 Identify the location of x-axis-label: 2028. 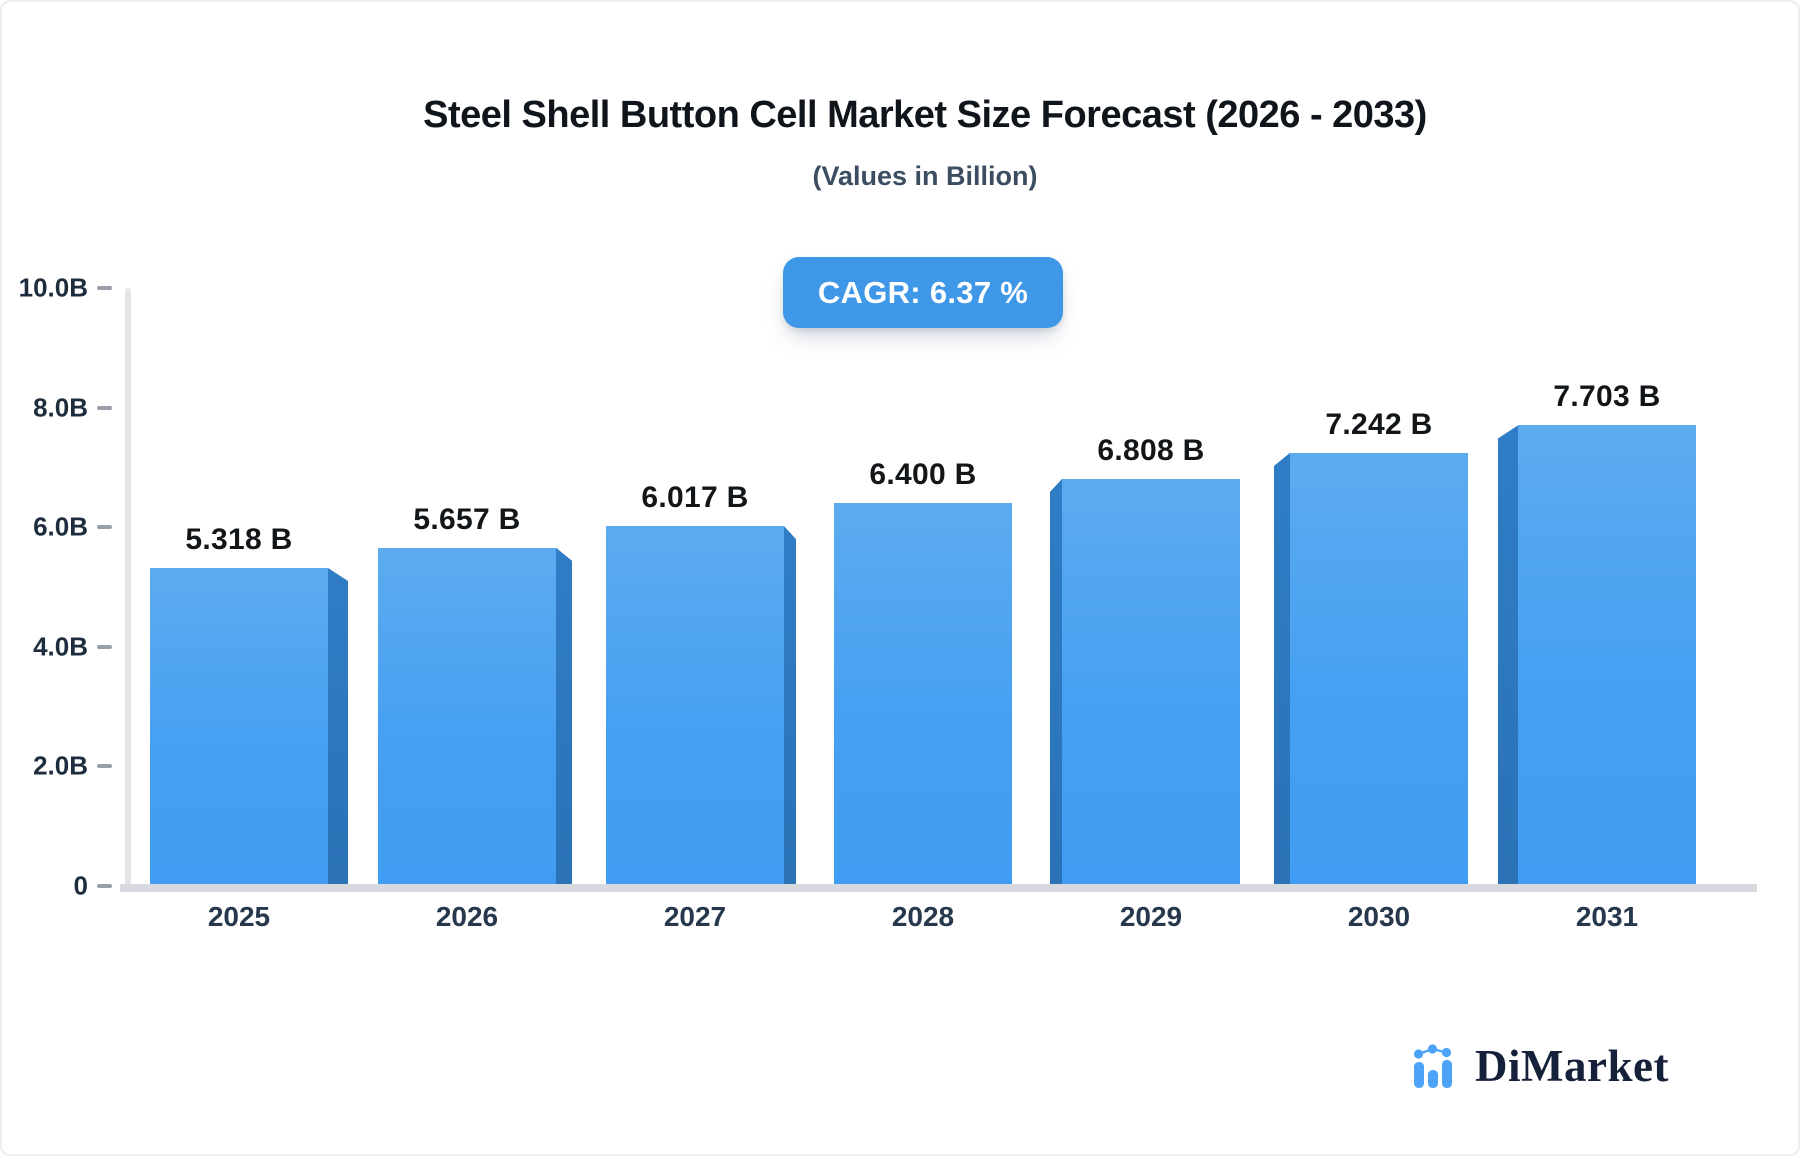
(923, 916).